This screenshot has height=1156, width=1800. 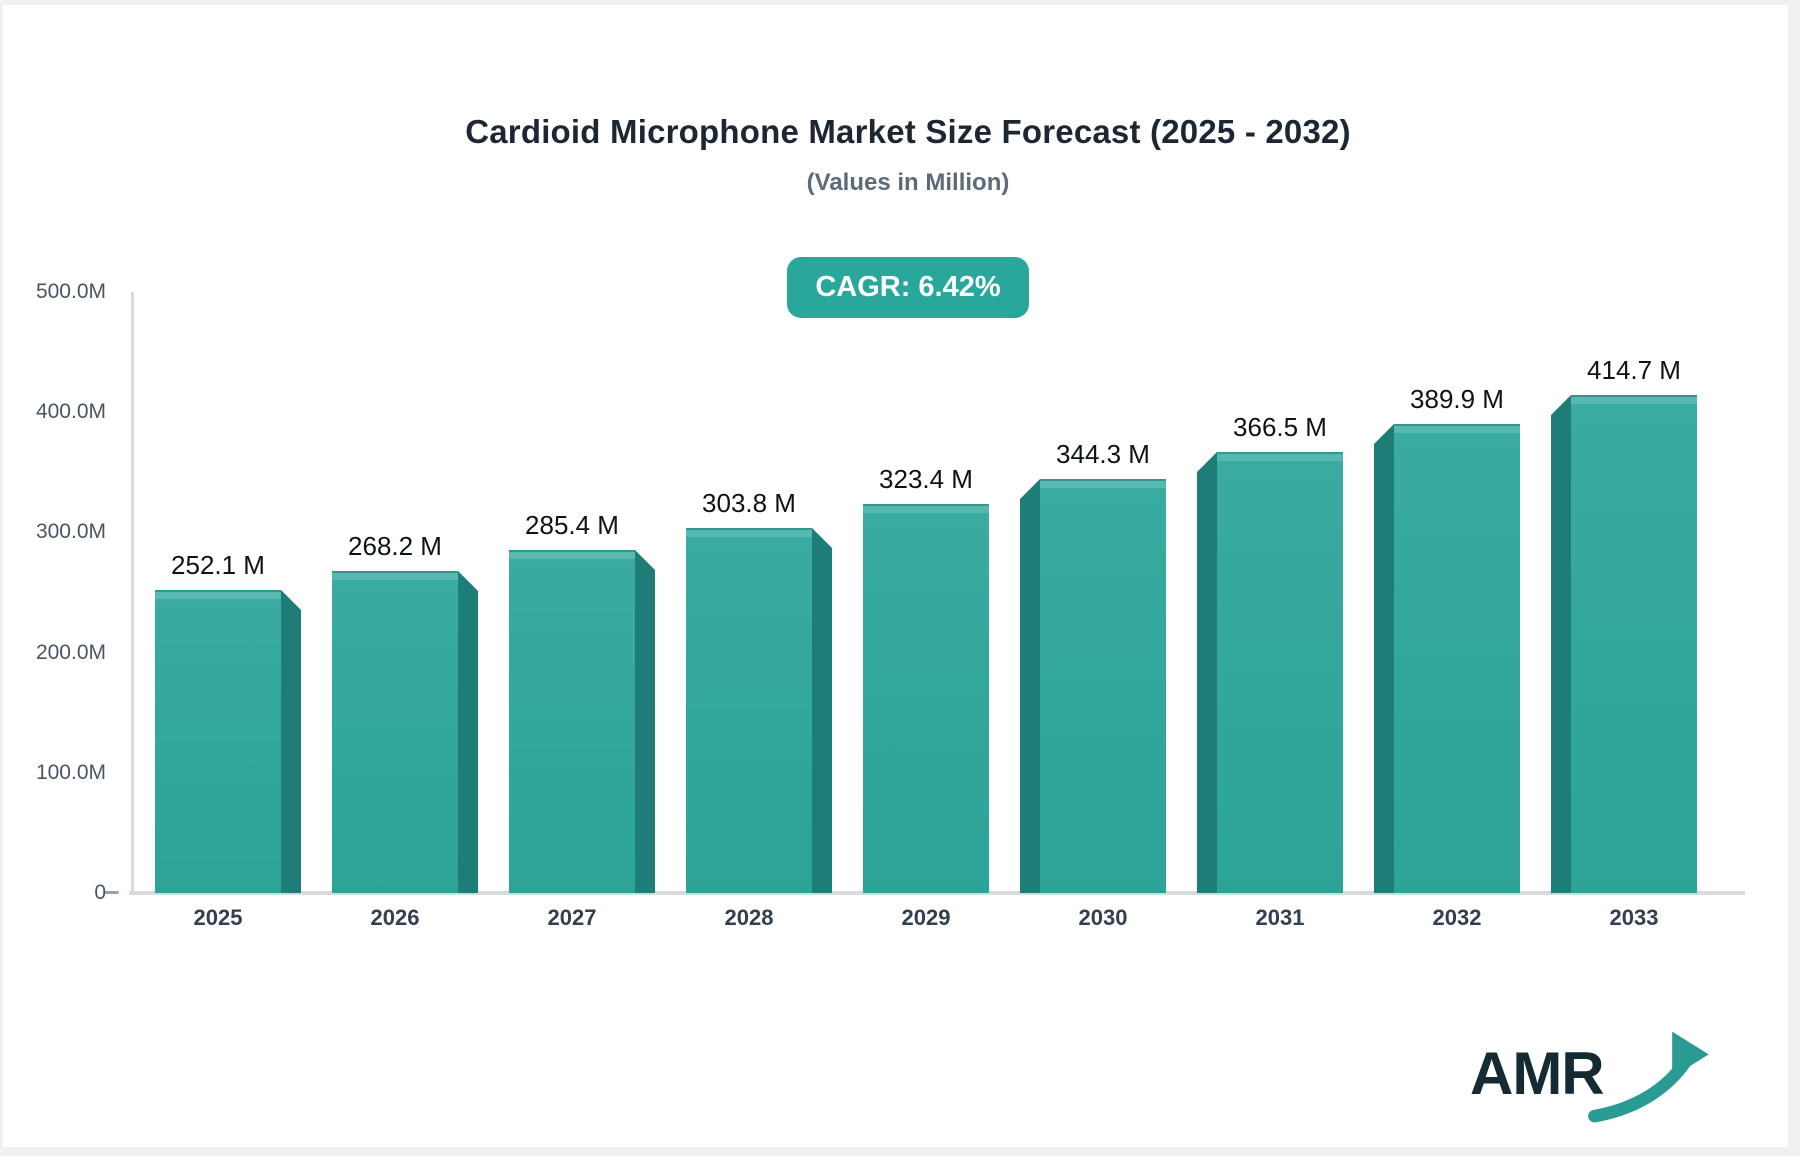 I want to click on bar-2029, so click(x=926, y=698).